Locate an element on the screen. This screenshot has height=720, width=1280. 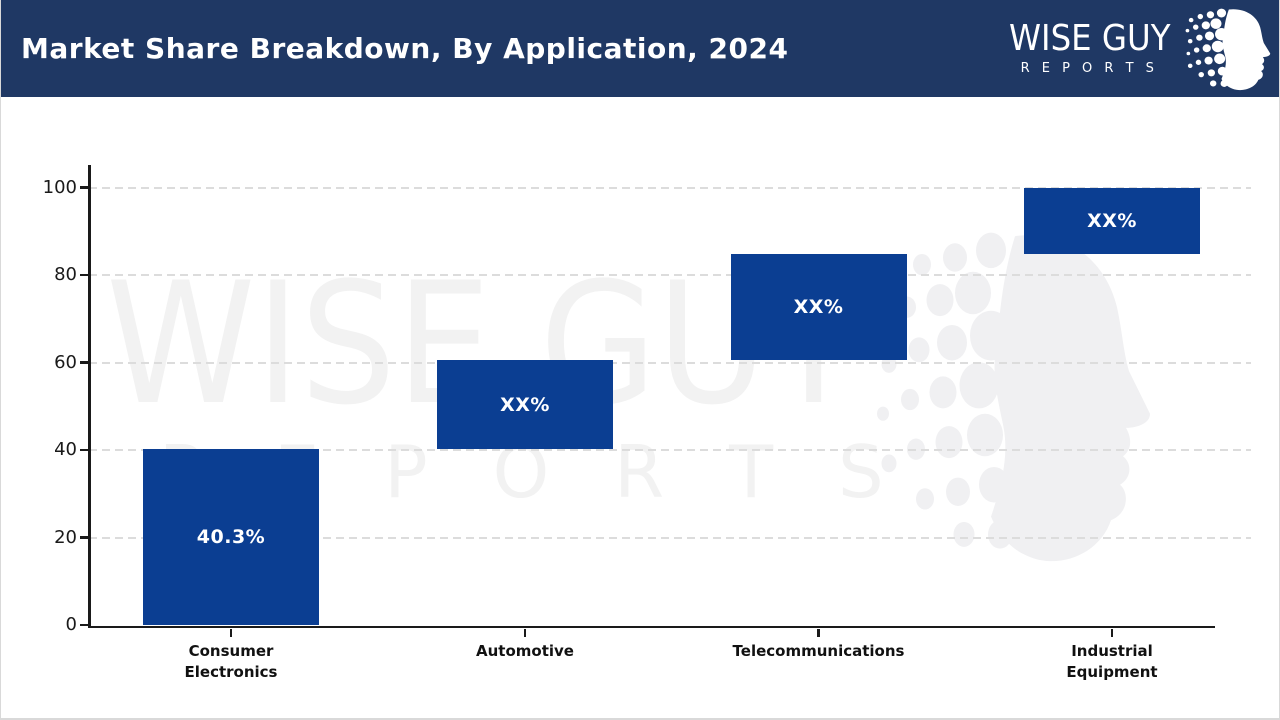
y-axis-tick-label: 60 is located at coordinates (65, 362).